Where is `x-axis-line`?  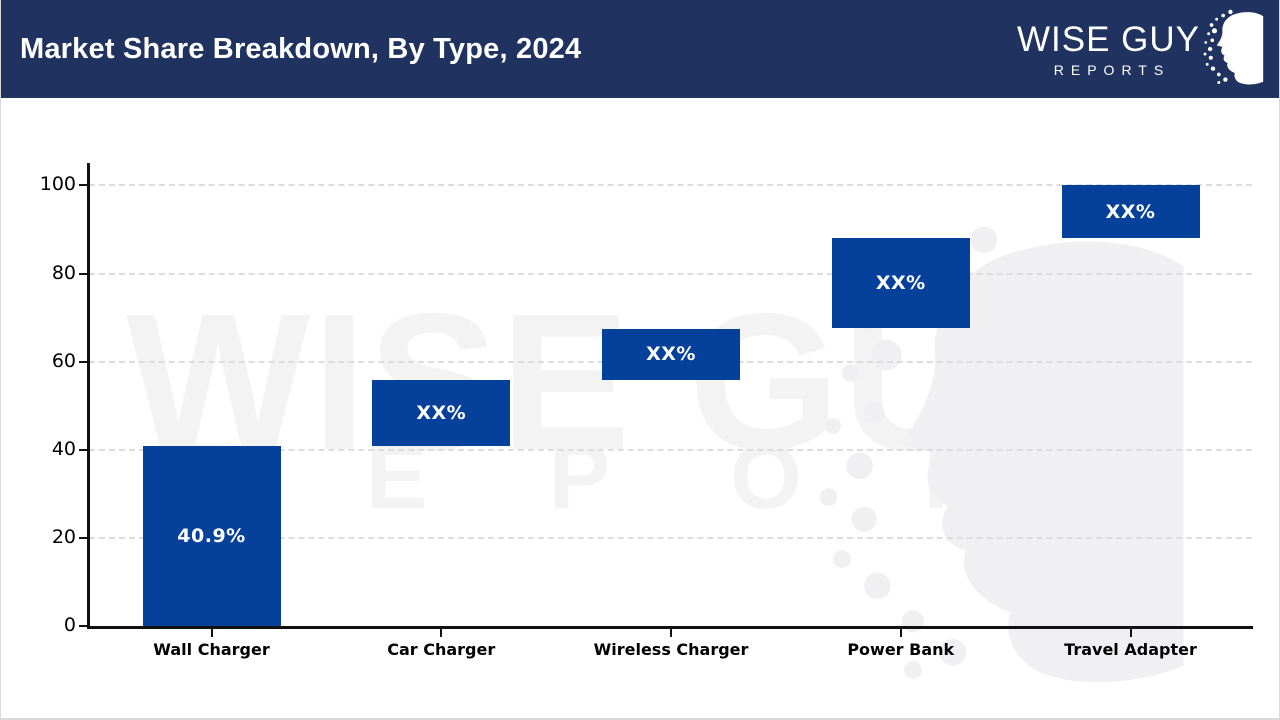
x-axis-line is located at coordinates (670, 627).